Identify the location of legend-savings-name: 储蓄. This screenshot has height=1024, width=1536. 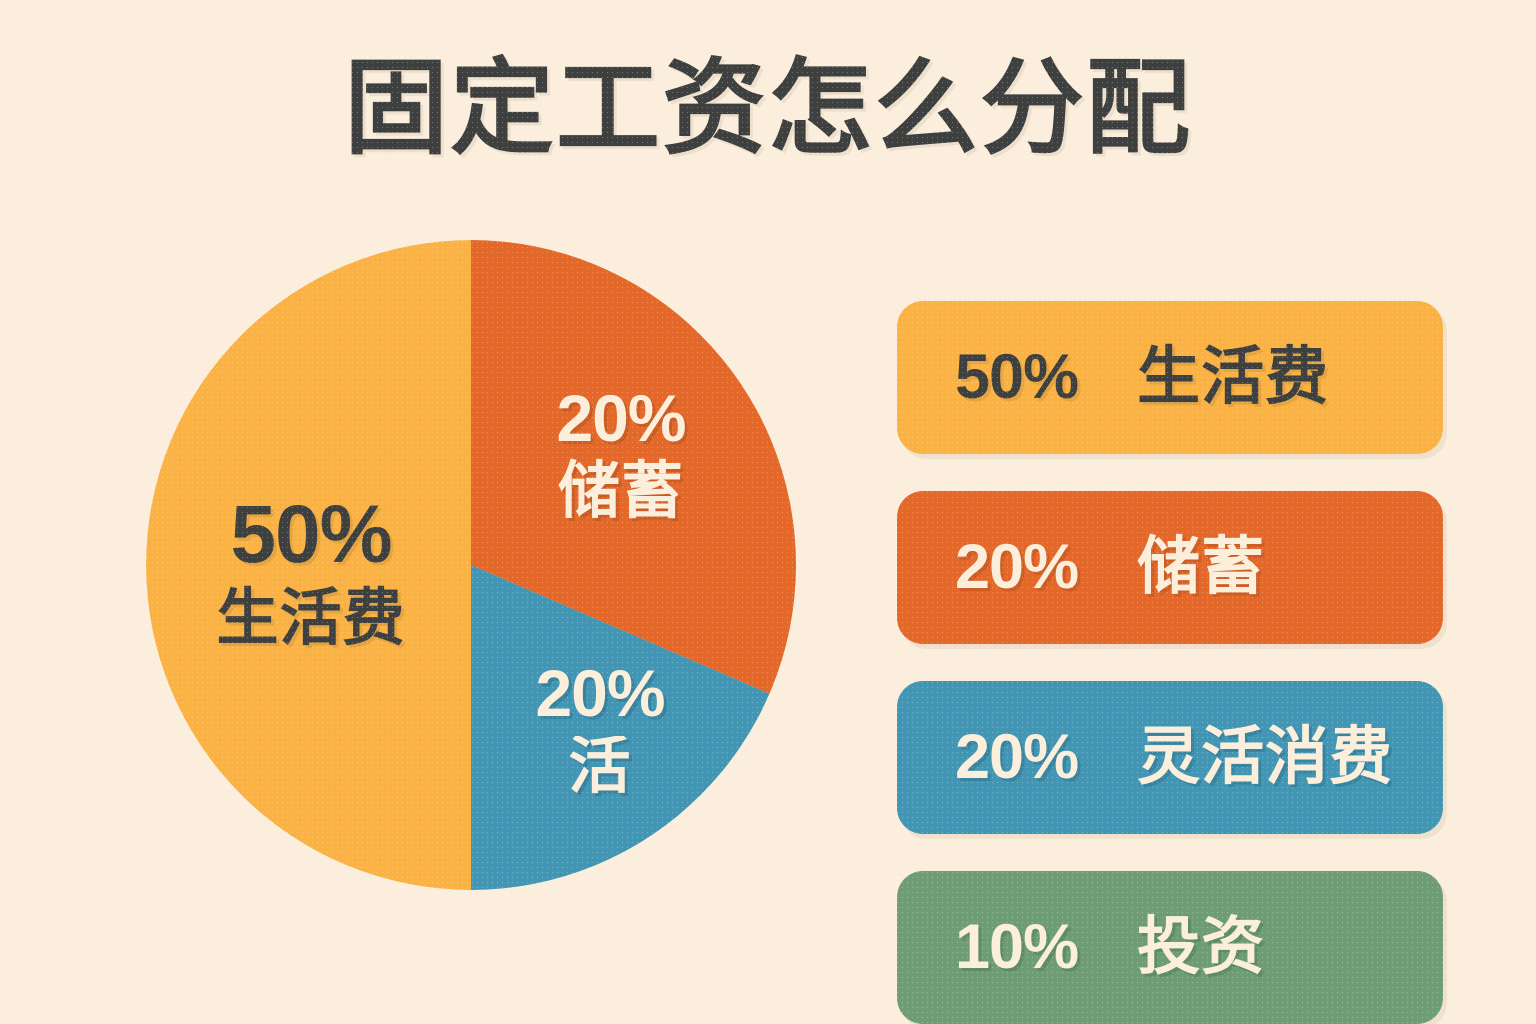
(1201, 567).